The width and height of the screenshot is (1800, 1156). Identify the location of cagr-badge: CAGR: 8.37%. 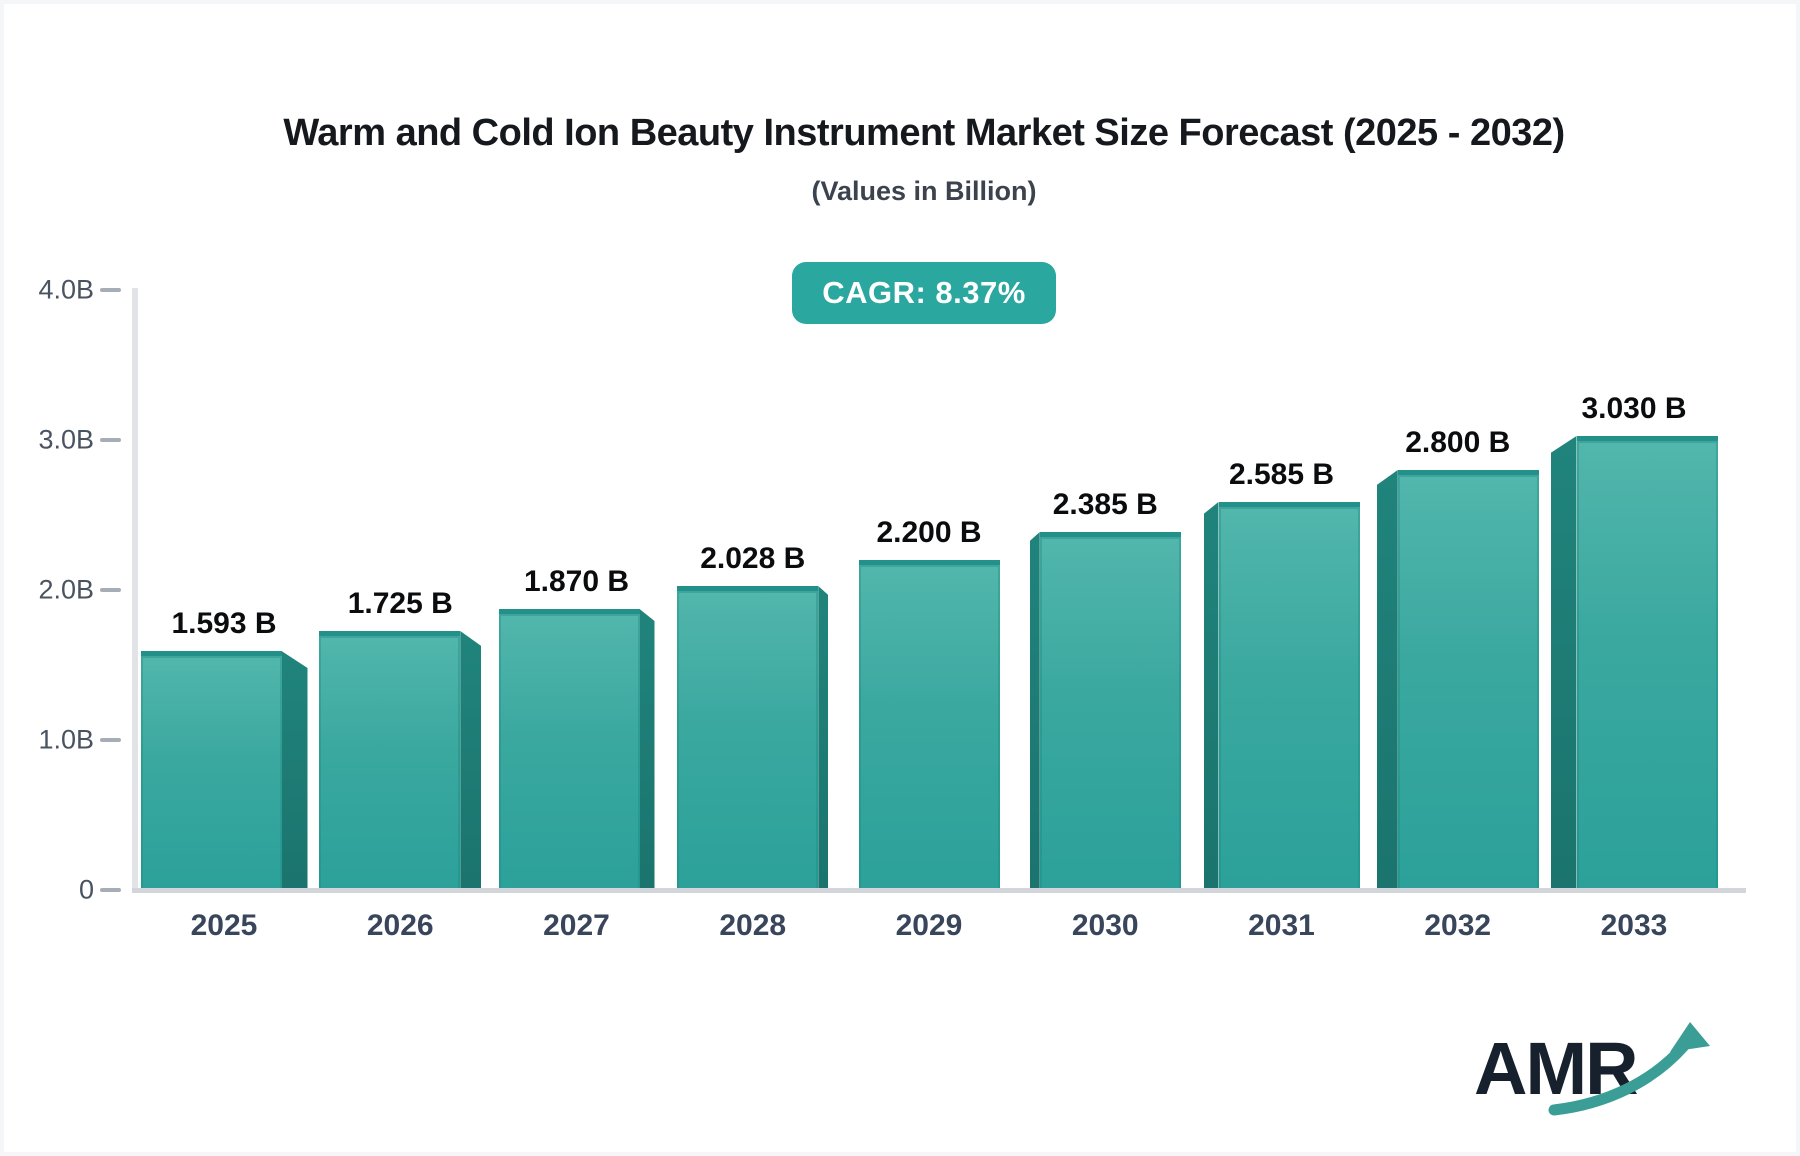
(924, 293).